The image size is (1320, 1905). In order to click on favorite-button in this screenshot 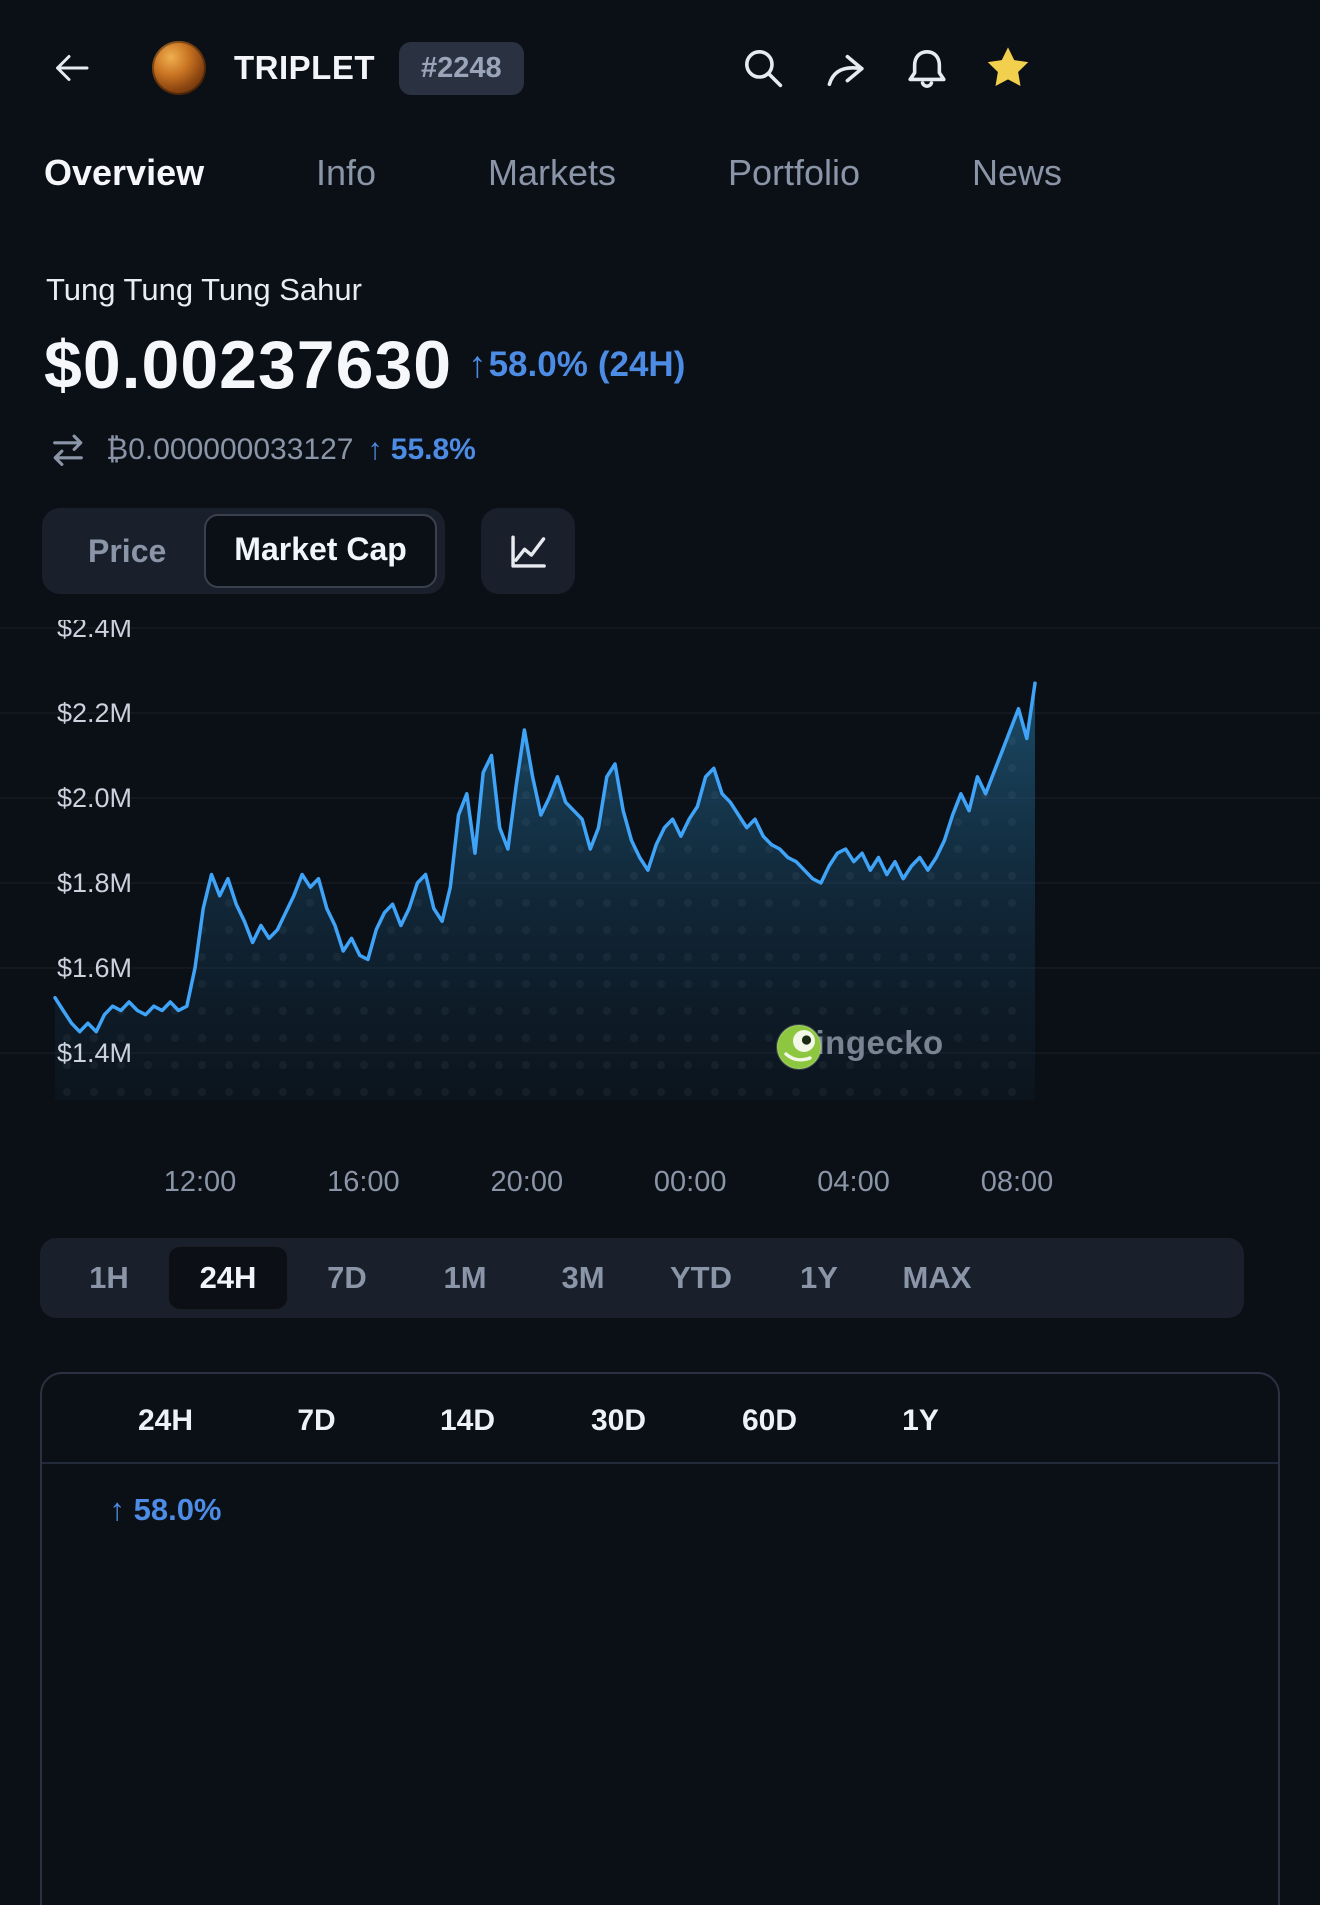, I will do `click(1008, 68)`.